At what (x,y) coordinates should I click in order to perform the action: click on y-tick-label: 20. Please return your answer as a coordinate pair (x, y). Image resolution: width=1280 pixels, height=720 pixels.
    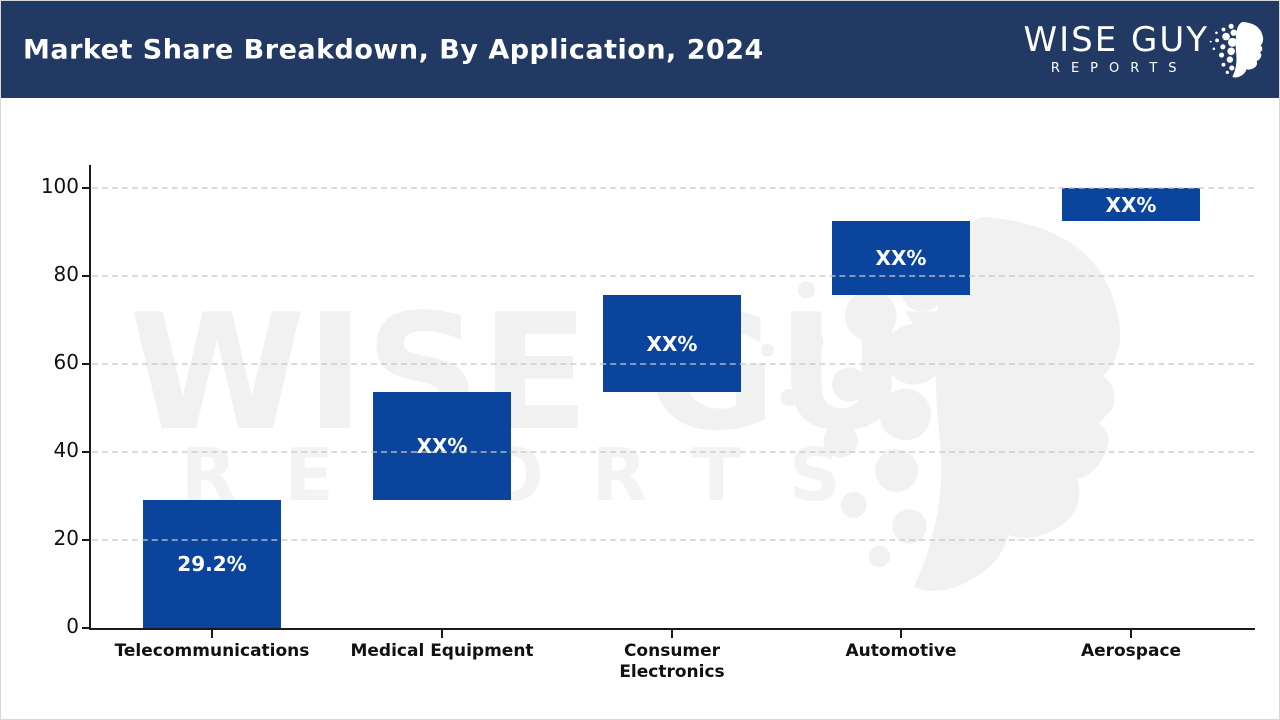
    Looking at the image, I should click on (66, 538).